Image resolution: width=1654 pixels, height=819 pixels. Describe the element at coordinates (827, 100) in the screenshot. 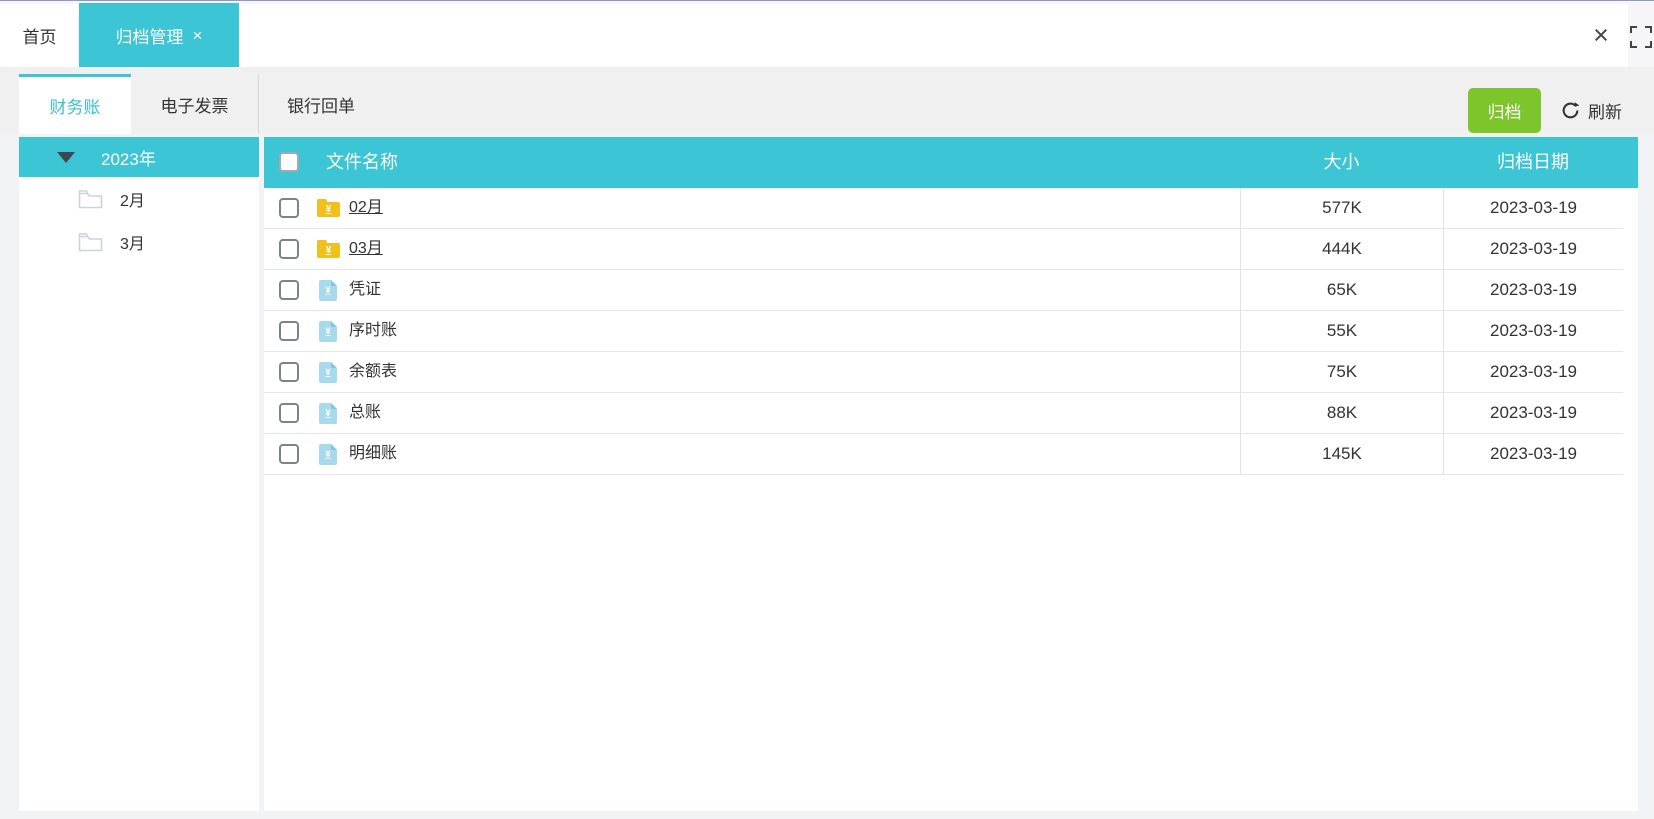

I see `content-tab-strip: 财务账 电子发票 银行回单 归档 刷新` at that location.